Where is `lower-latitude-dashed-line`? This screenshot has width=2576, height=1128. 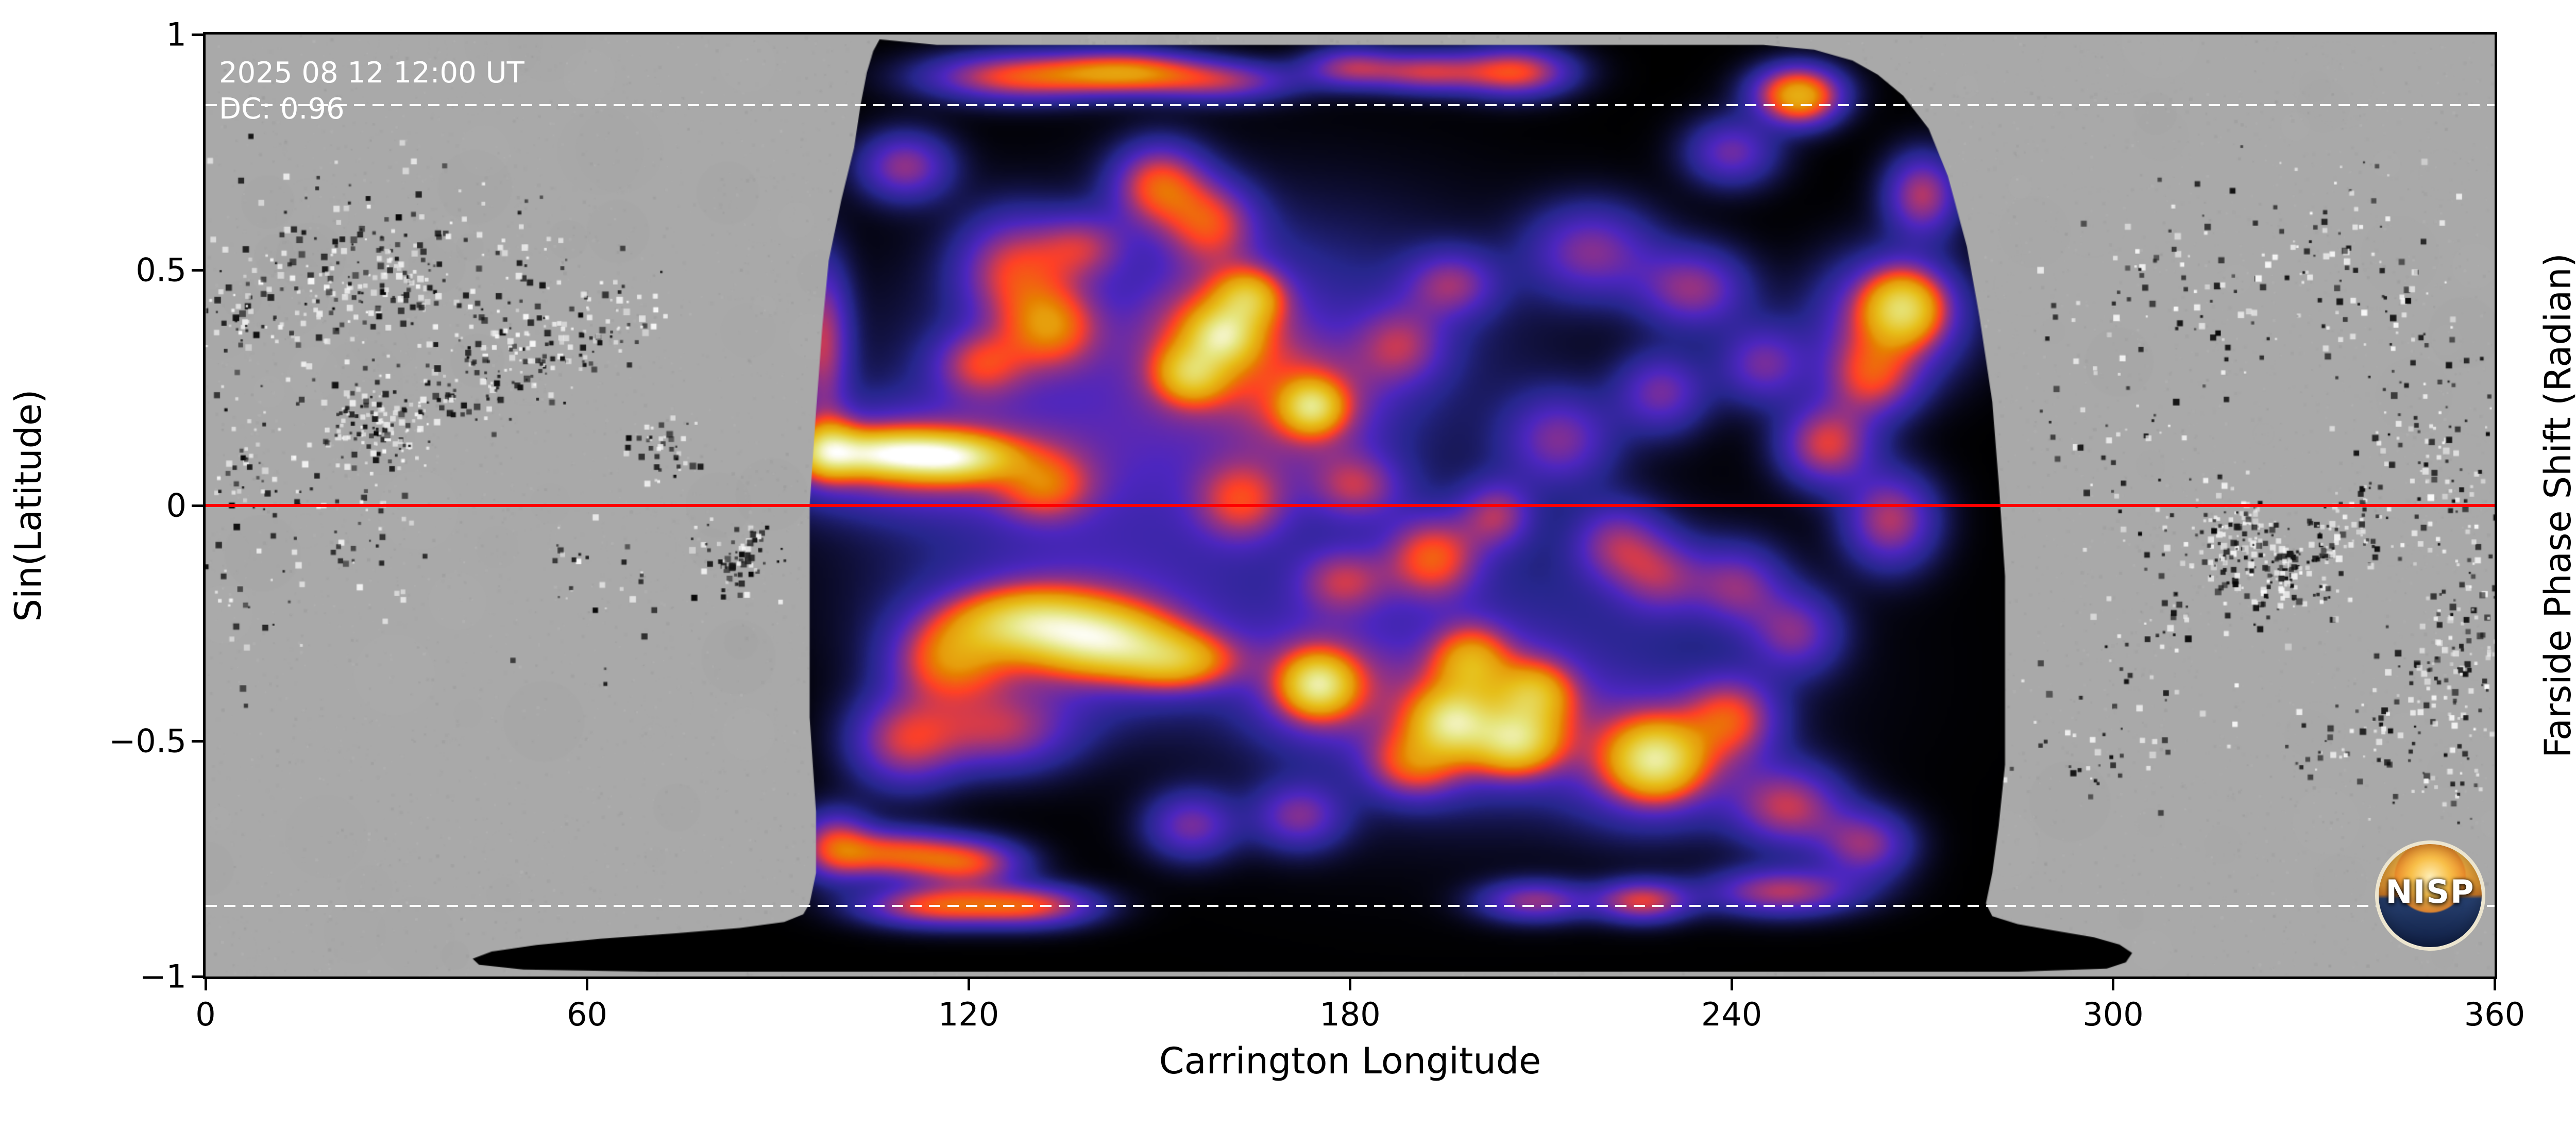
lower-latitude-dashed-line is located at coordinates (1350, 906).